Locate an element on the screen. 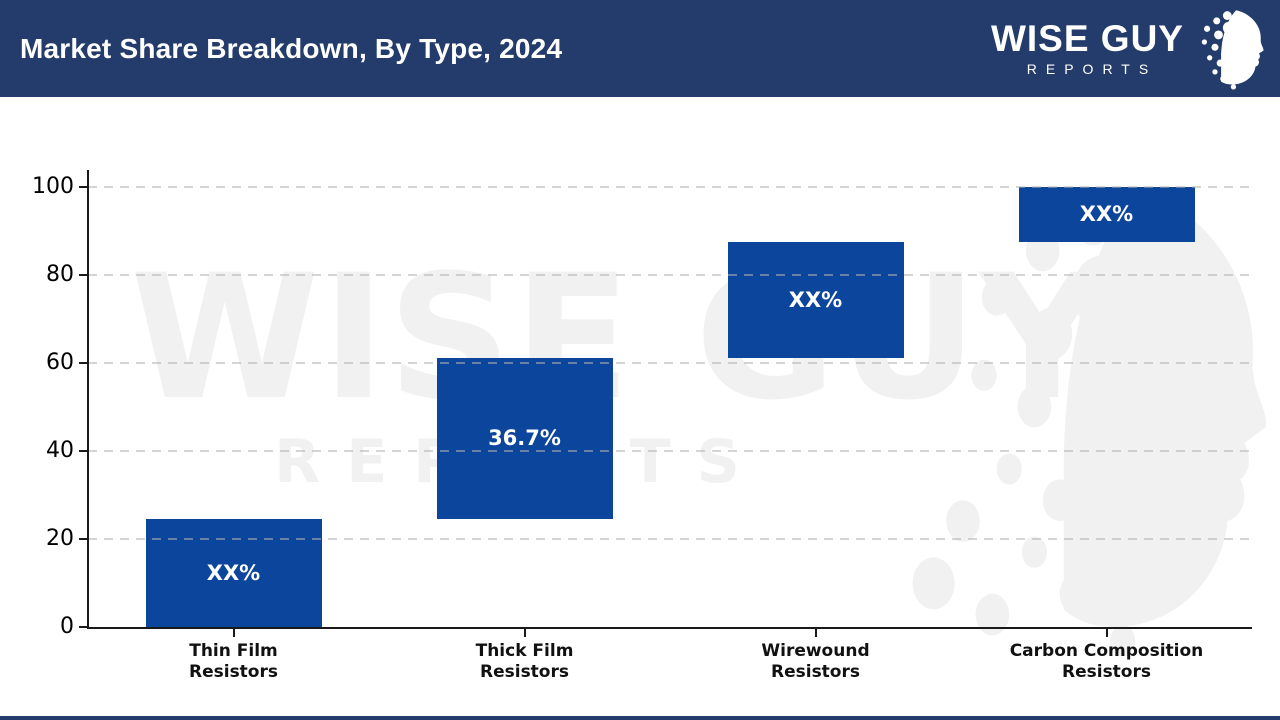 The width and height of the screenshot is (1280, 720). wise-guy-reports-logo: WISE GUY REPORTS is located at coordinates (1135, 49).